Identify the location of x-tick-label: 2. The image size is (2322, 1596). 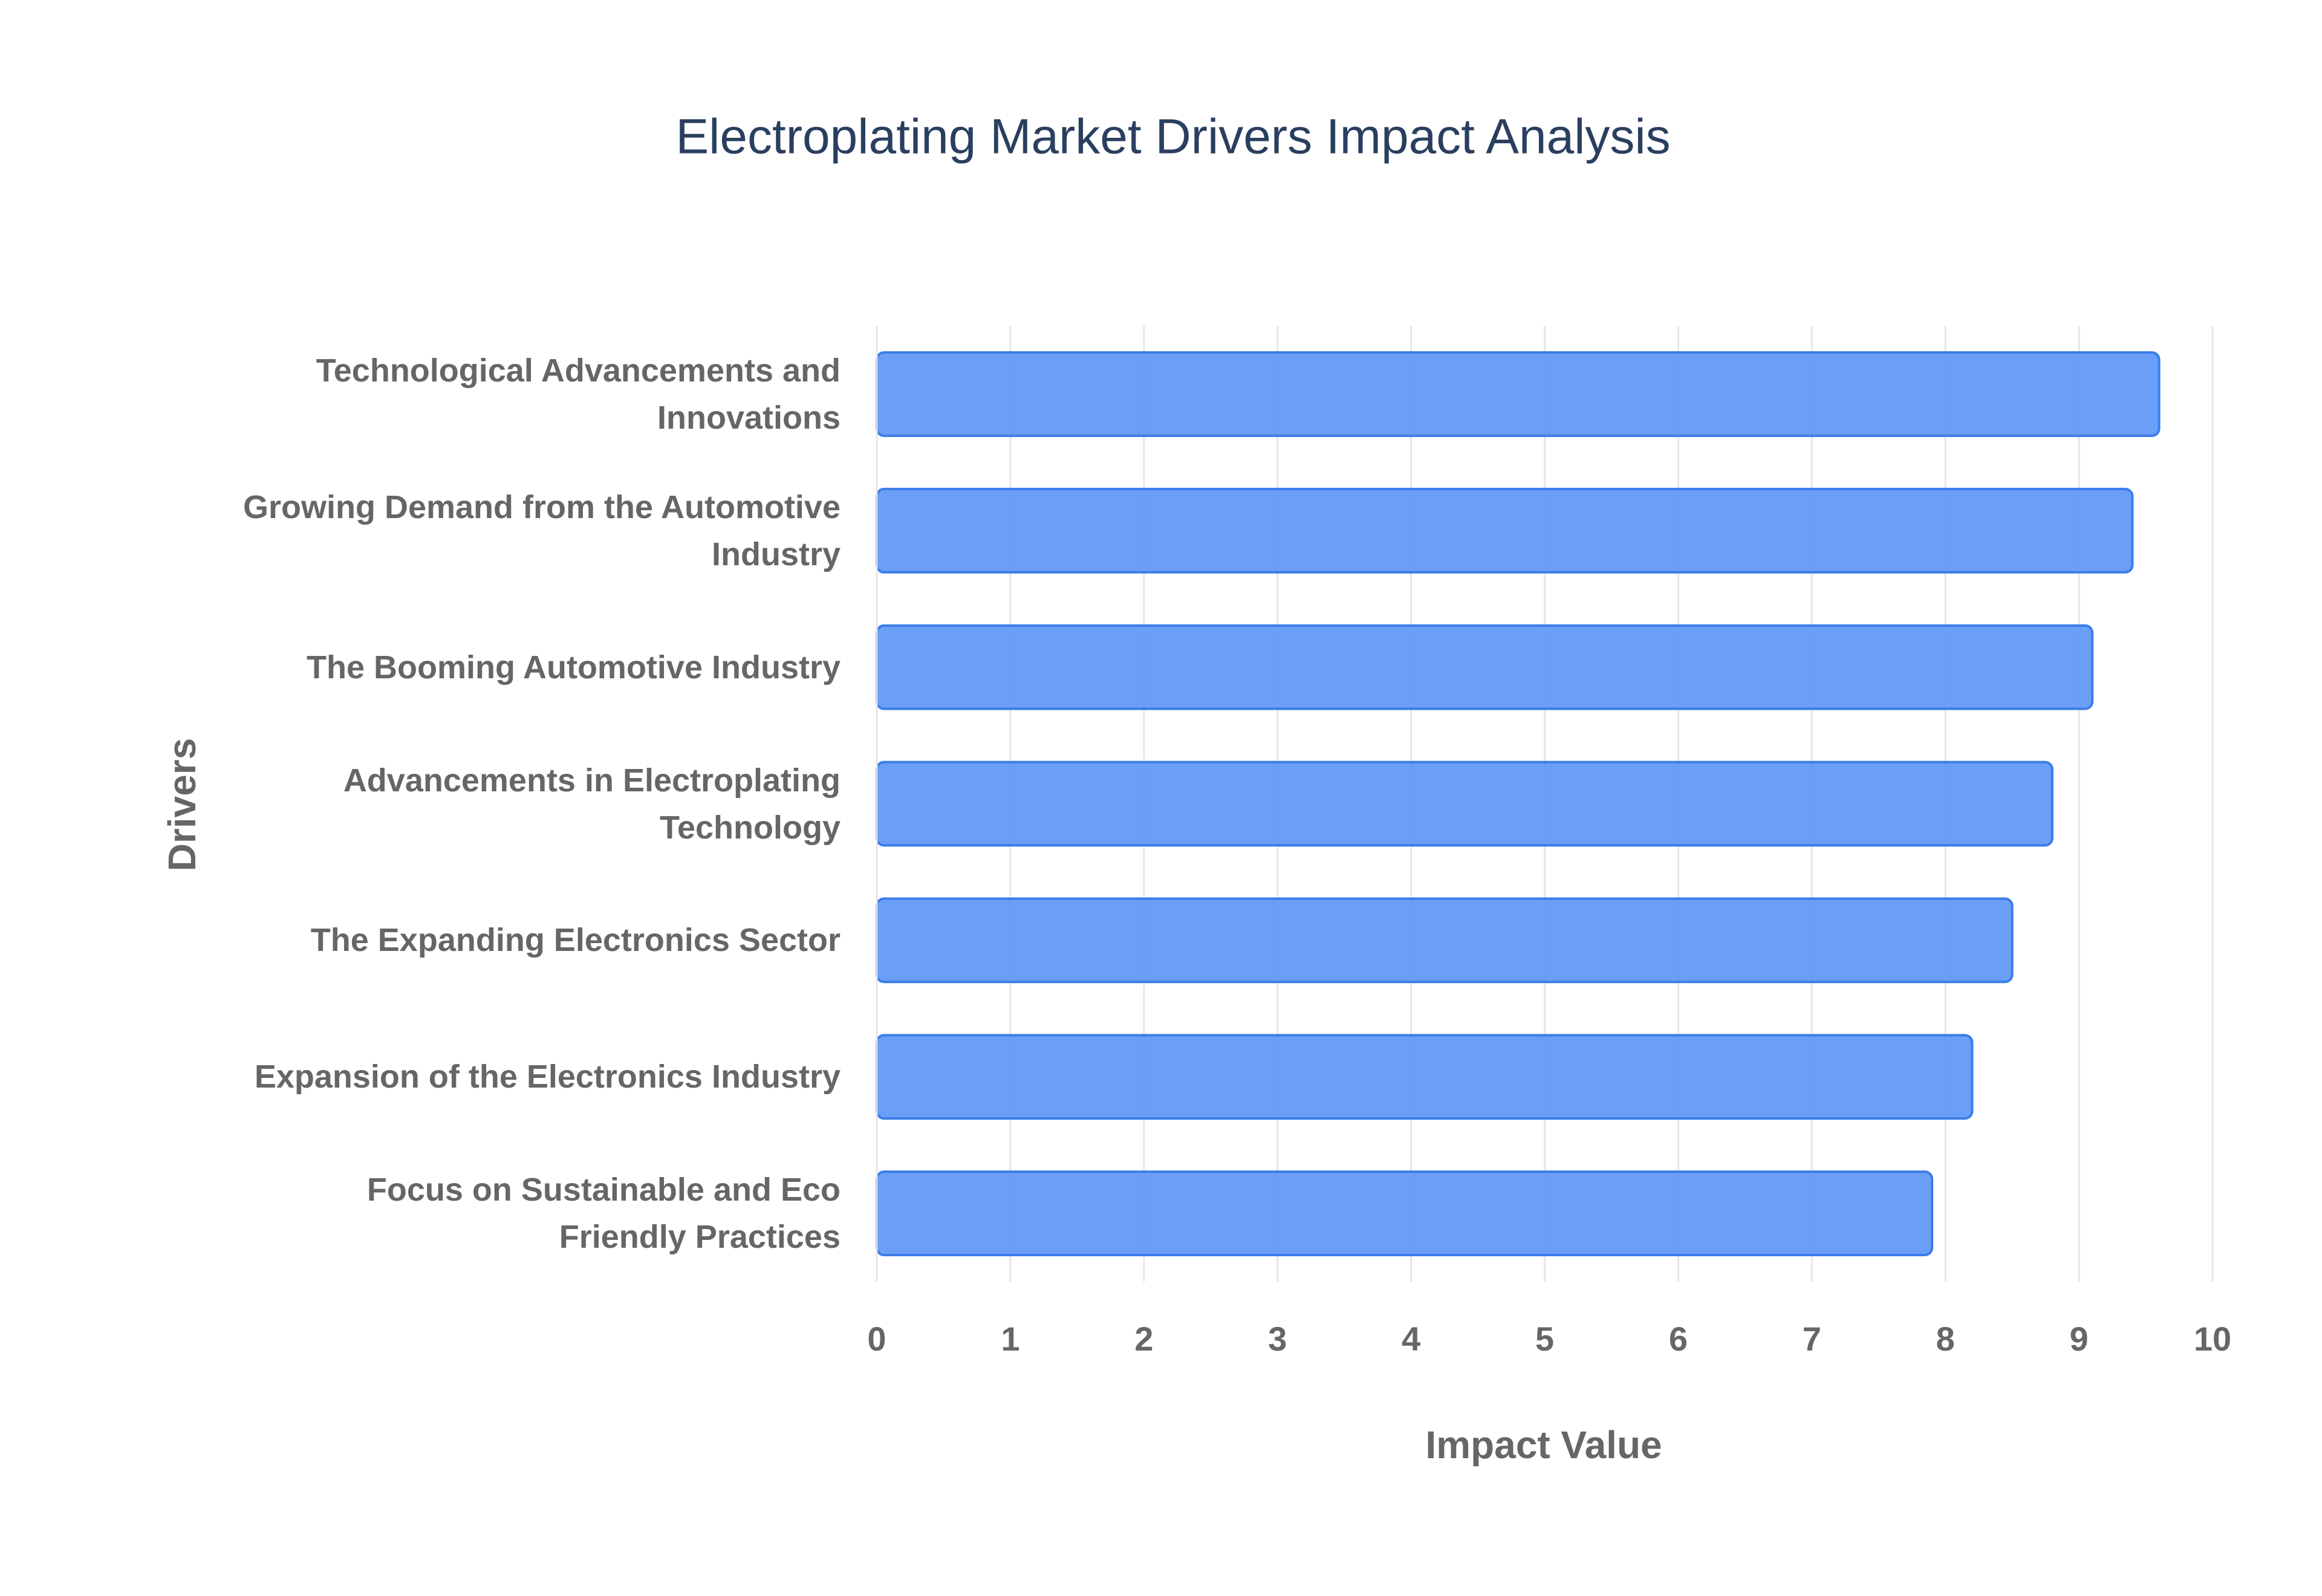
(1143, 1339).